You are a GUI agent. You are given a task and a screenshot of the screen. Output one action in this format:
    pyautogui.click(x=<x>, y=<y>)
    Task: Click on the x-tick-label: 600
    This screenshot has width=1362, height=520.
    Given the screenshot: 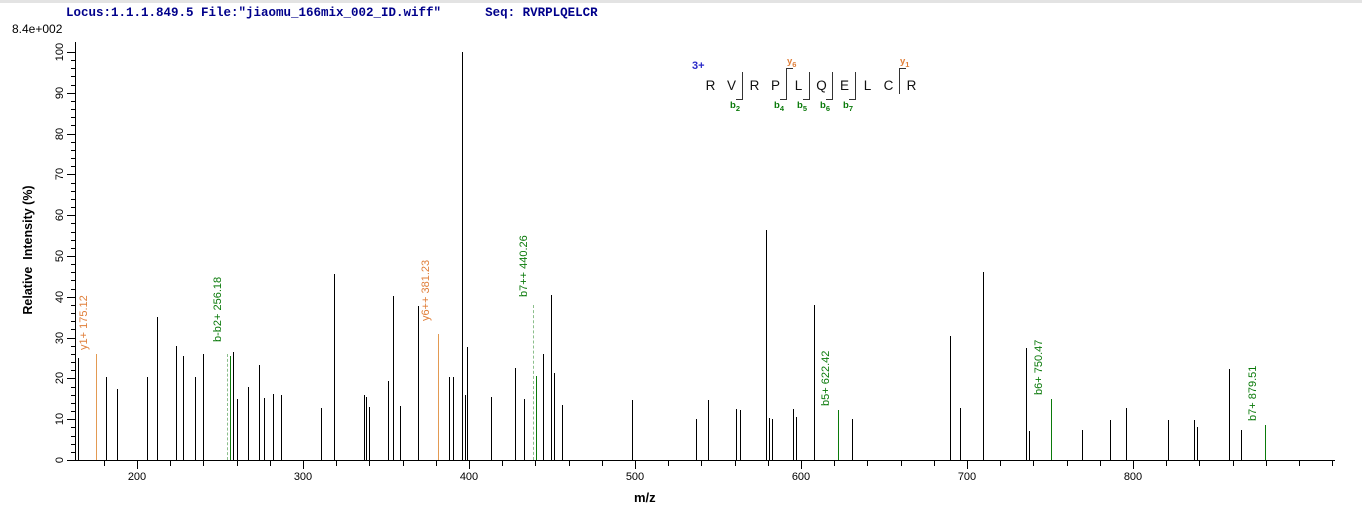 What is the action you would take?
    pyautogui.click(x=801, y=477)
    